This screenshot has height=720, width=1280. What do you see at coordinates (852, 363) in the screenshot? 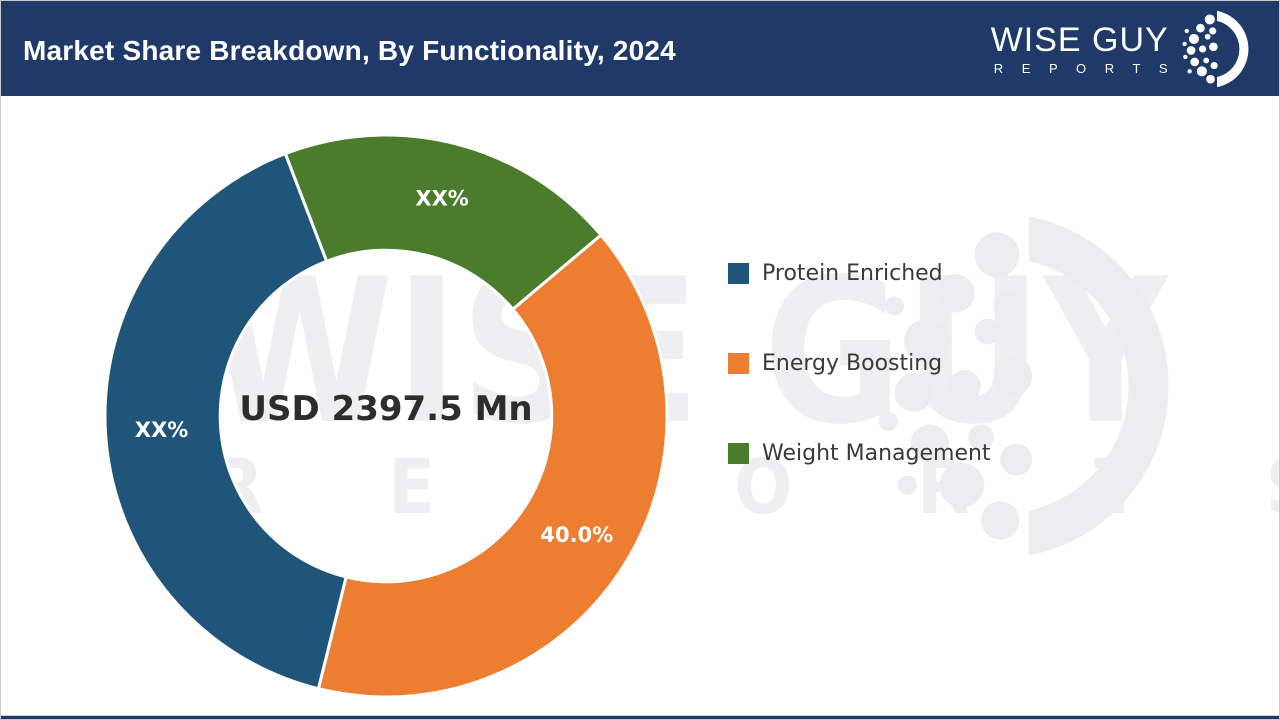
I see `legend-label: Energy Boosting` at bounding box center [852, 363].